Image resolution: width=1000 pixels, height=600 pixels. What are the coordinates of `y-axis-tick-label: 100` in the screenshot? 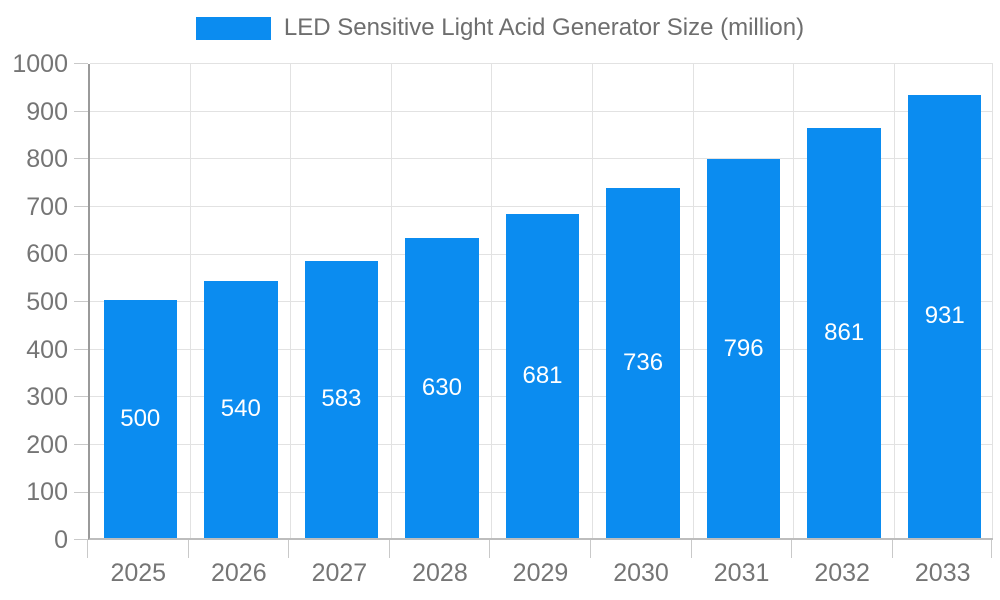 It's located at (47, 492).